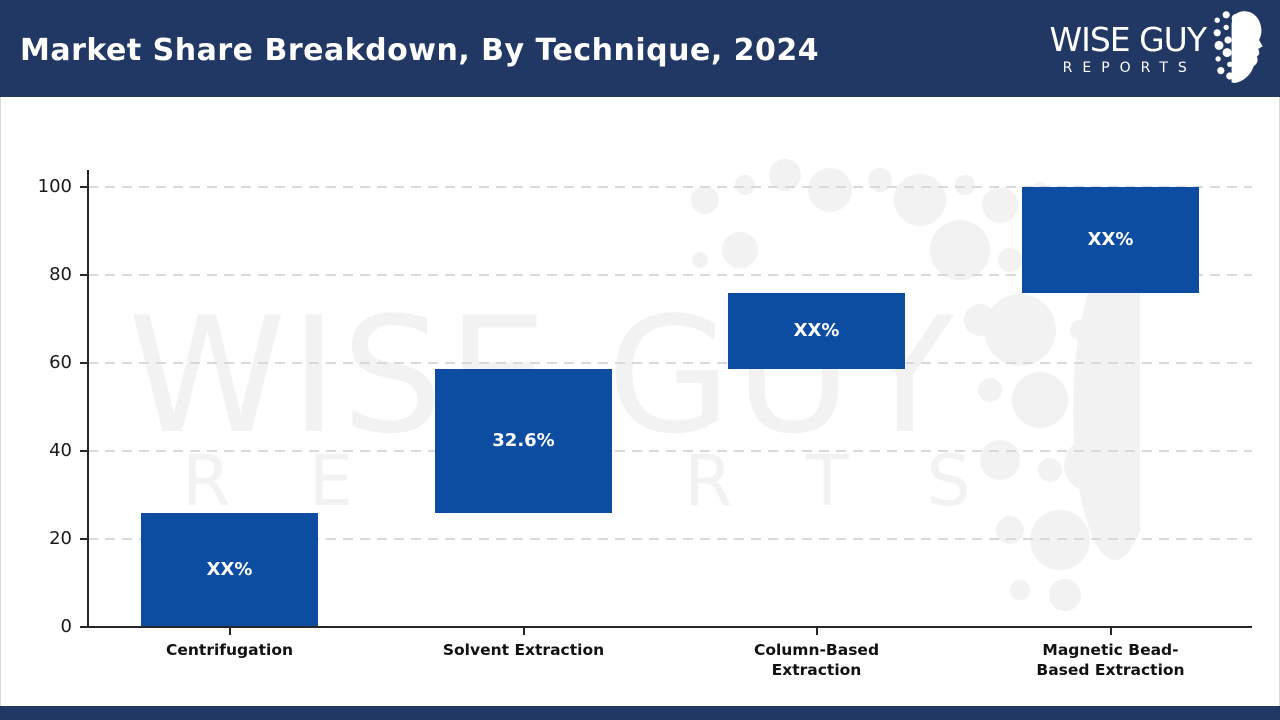  I want to click on bar-value-label: 32.6%, so click(523, 441).